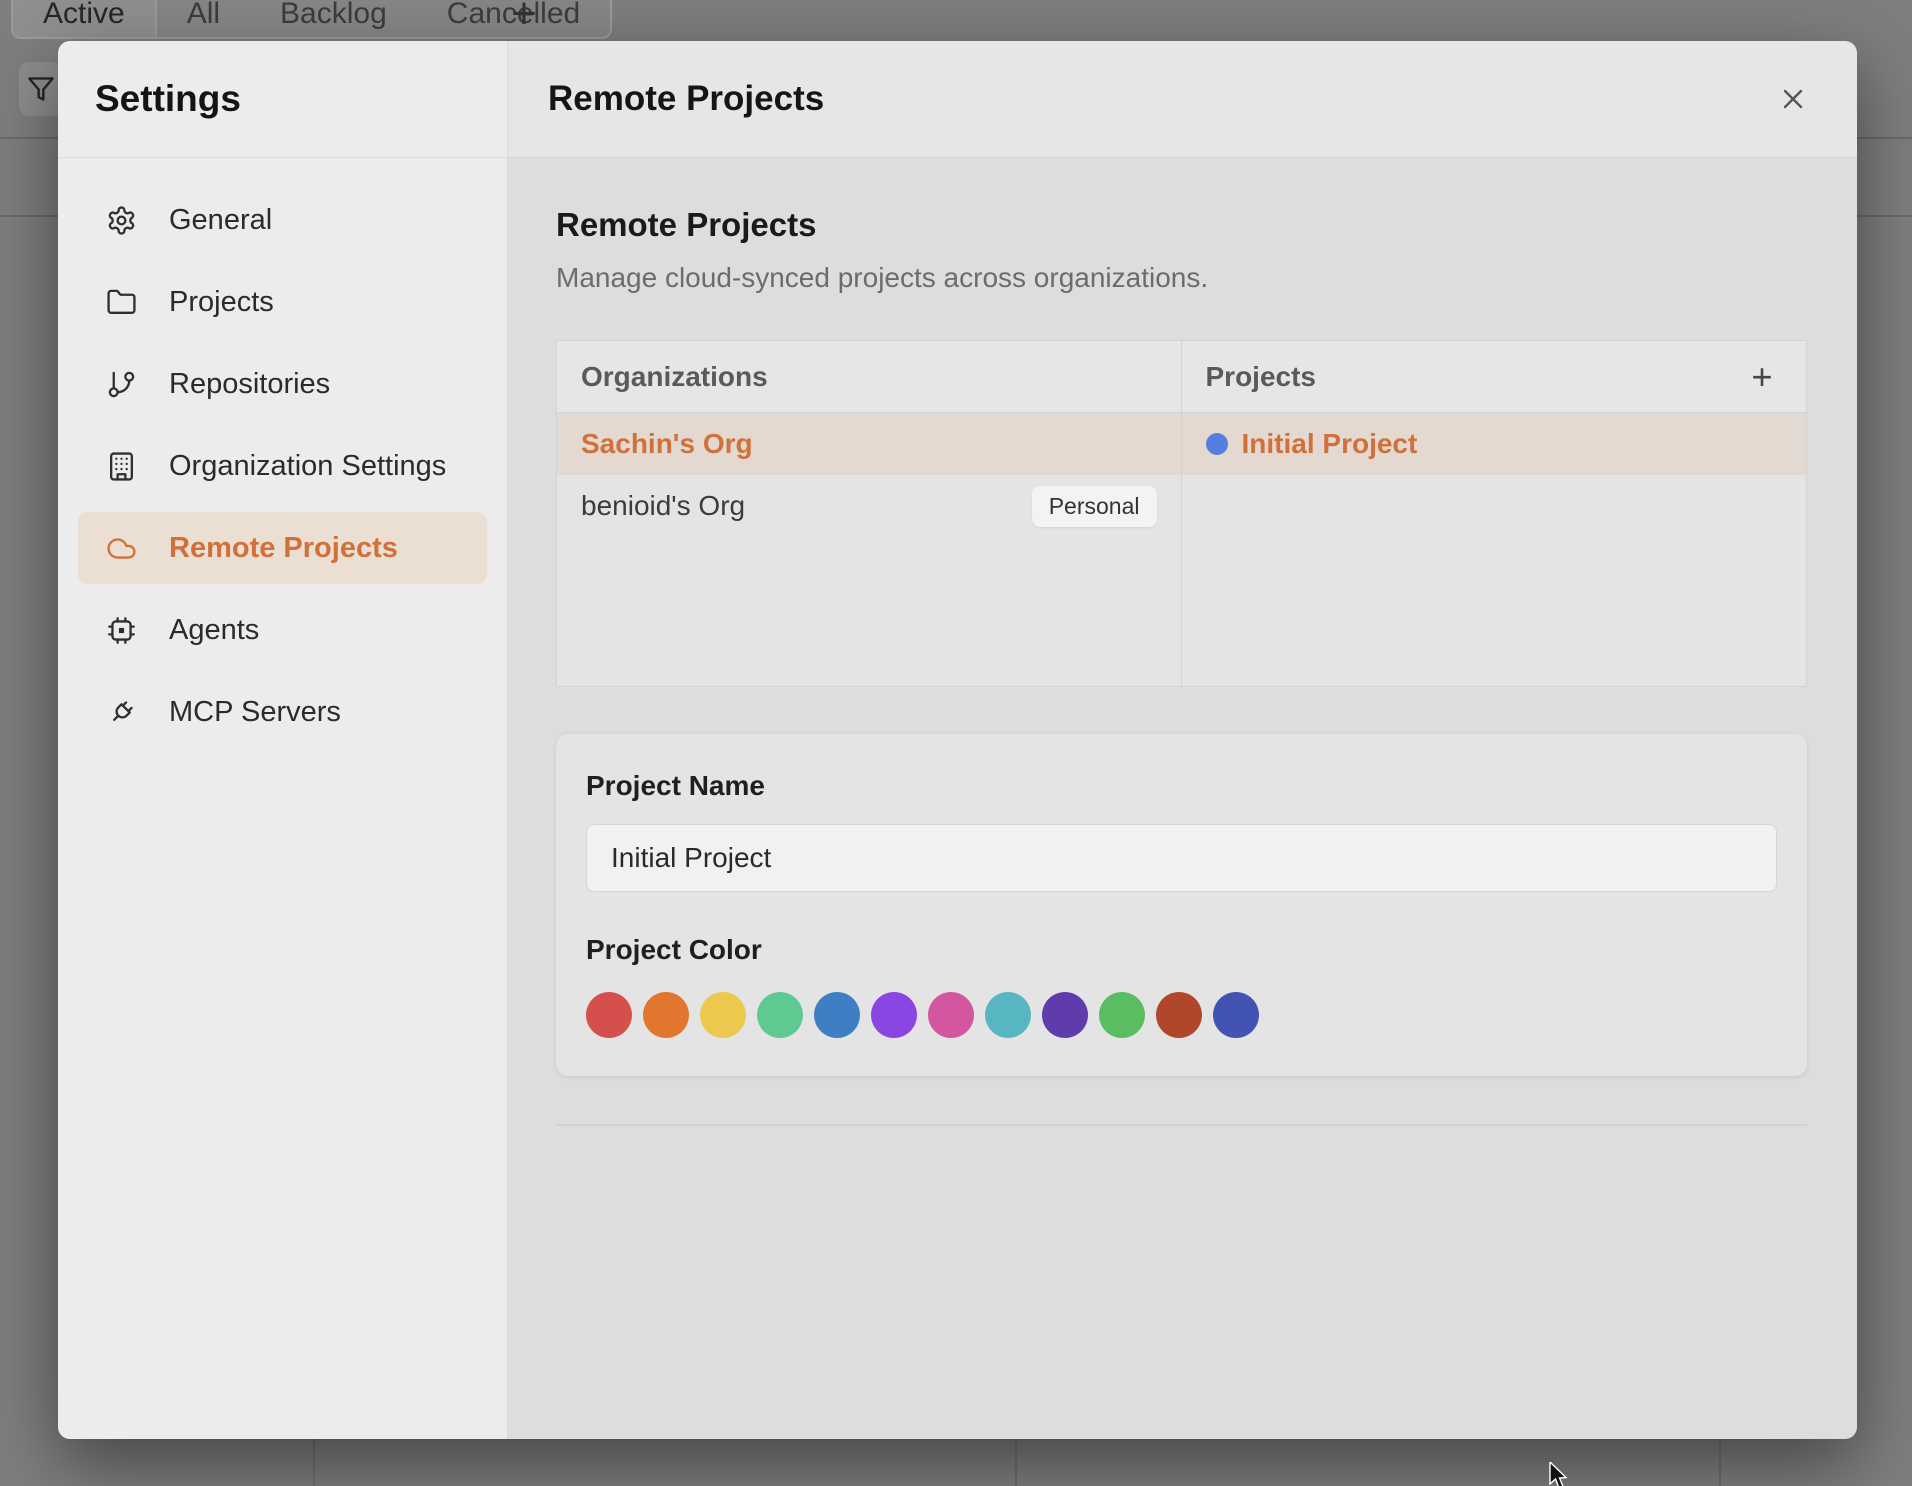 The height and width of the screenshot is (1486, 1912). I want to click on color-swatch-rust, so click(1179, 1015).